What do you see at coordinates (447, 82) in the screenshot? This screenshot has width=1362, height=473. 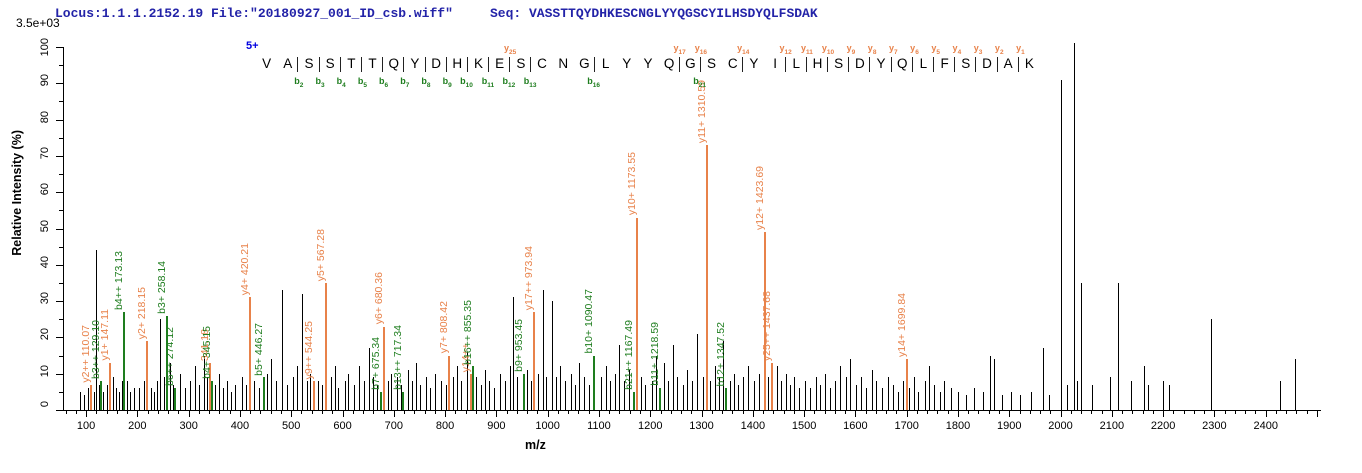 I see `b-ion-marker: b9` at bounding box center [447, 82].